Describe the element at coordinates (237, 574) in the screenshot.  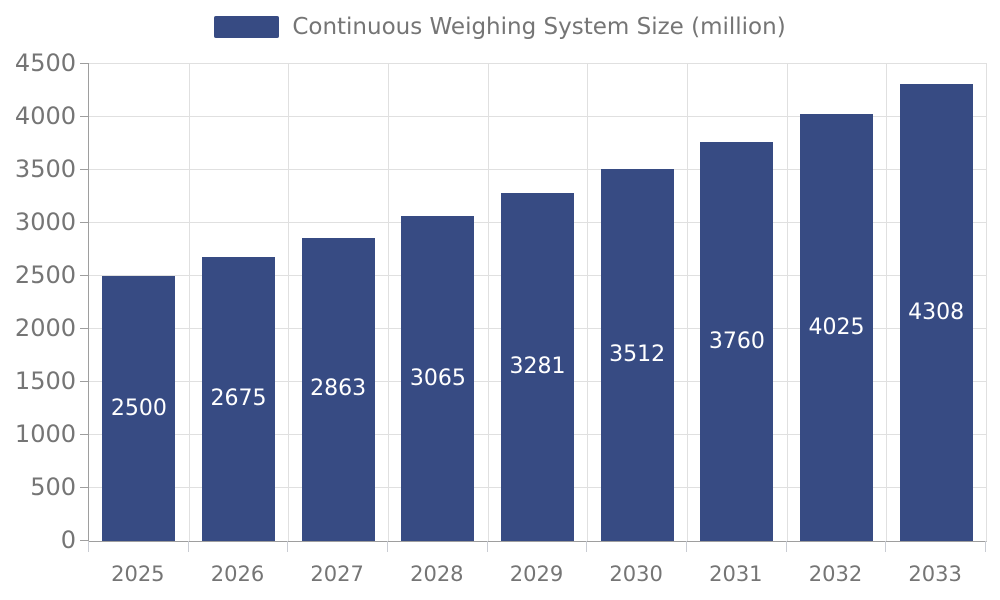
I see `x-tick-label: 2026` at that location.